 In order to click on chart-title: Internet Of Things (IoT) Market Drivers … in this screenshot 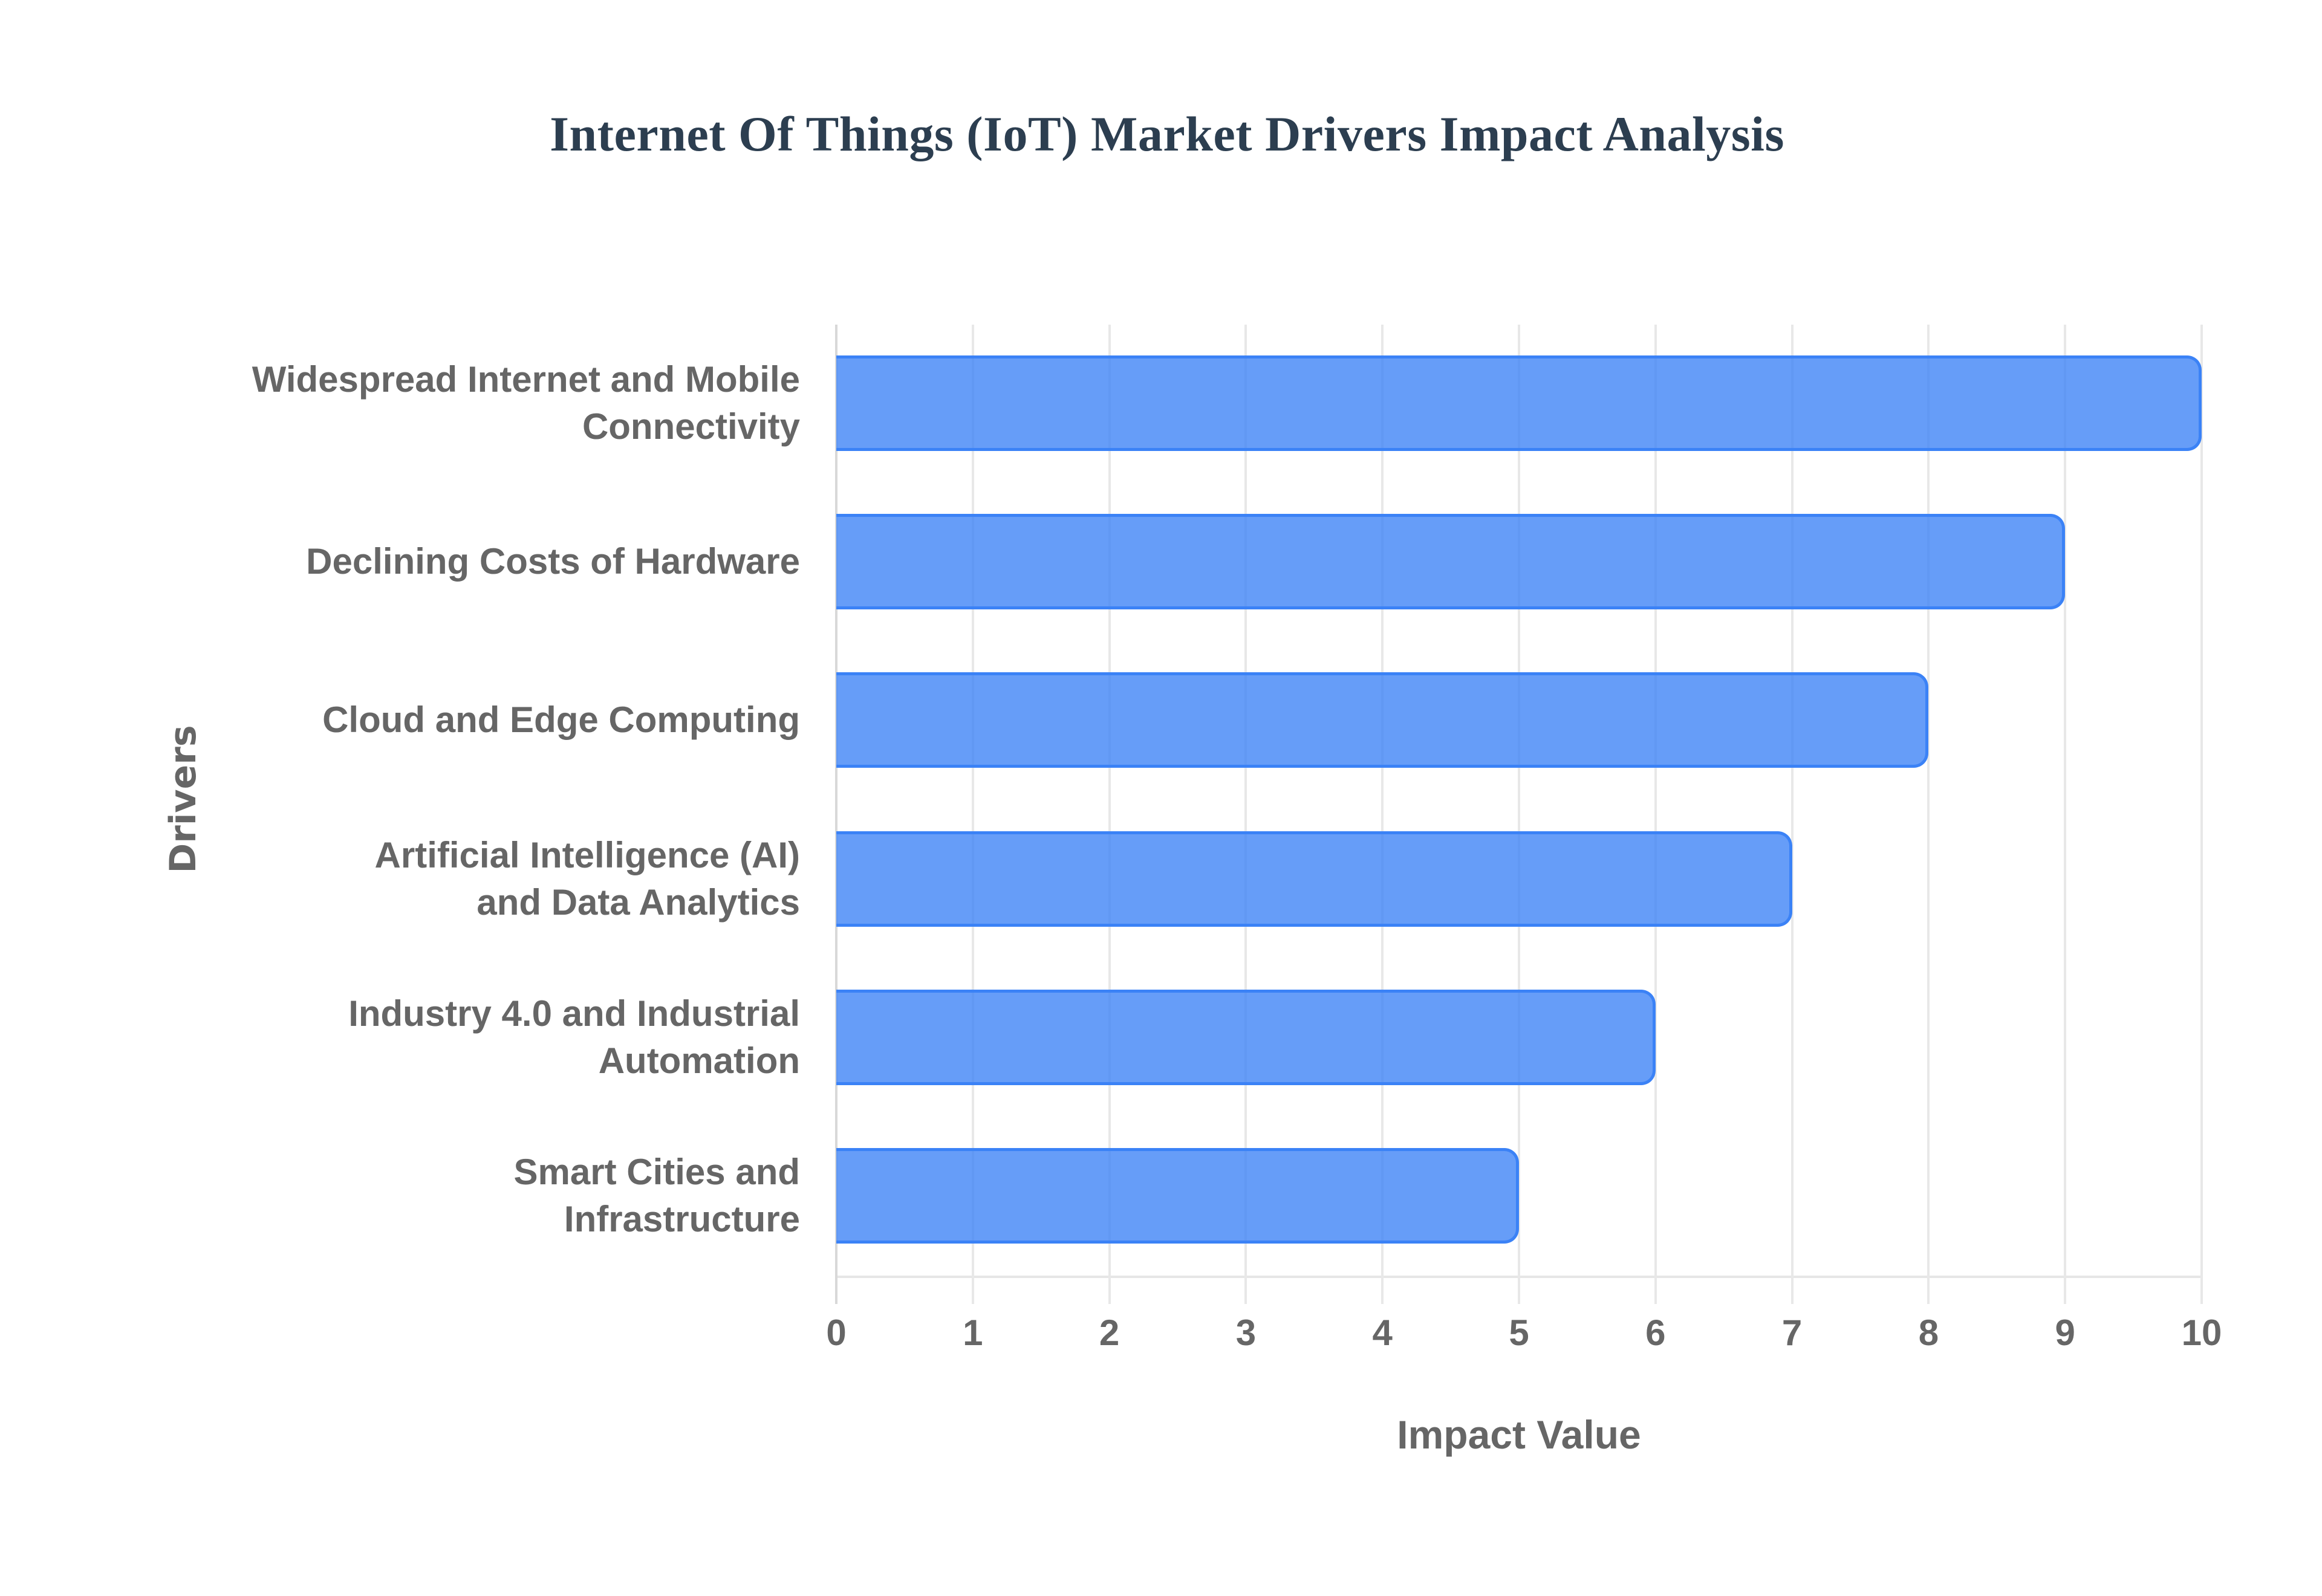, I will do `click(1167, 133)`.